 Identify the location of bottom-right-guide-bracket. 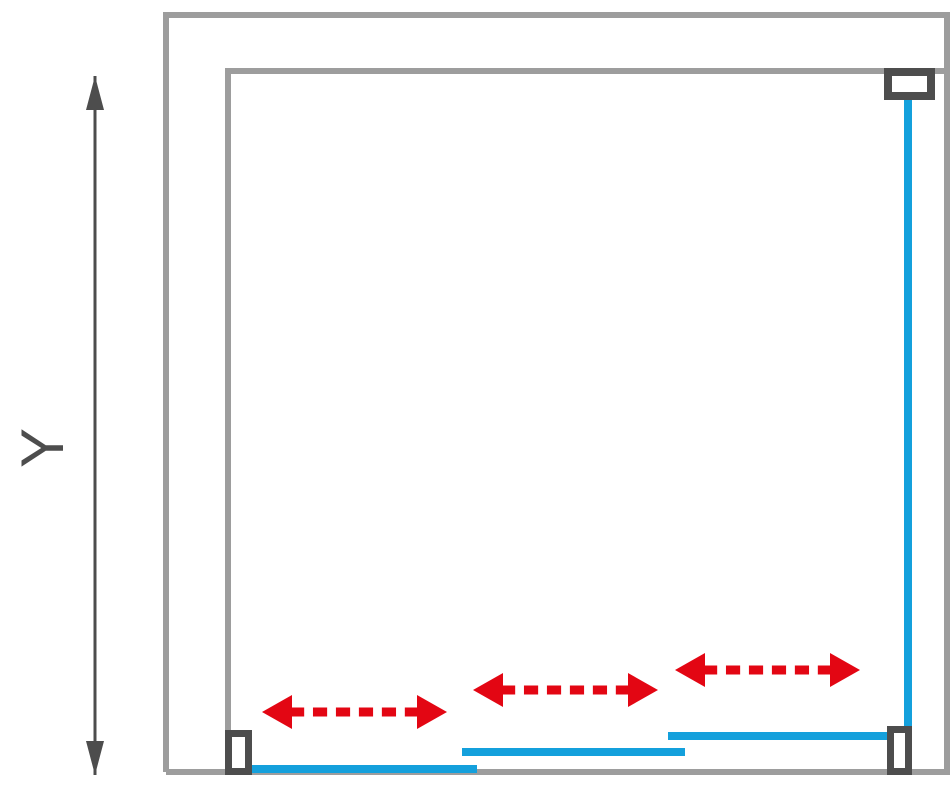
(899, 750).